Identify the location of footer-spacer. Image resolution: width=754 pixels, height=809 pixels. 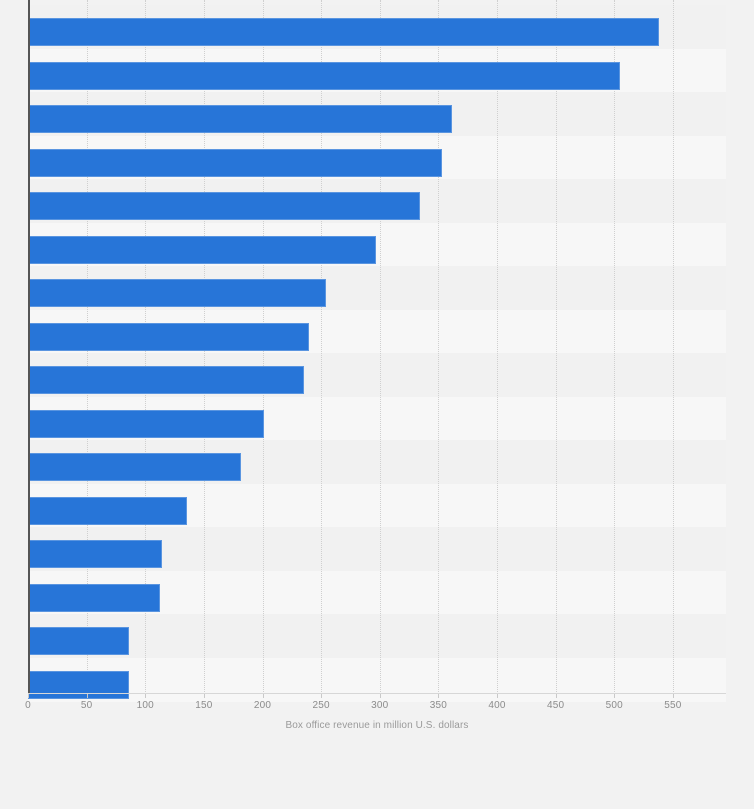
(377, 774).